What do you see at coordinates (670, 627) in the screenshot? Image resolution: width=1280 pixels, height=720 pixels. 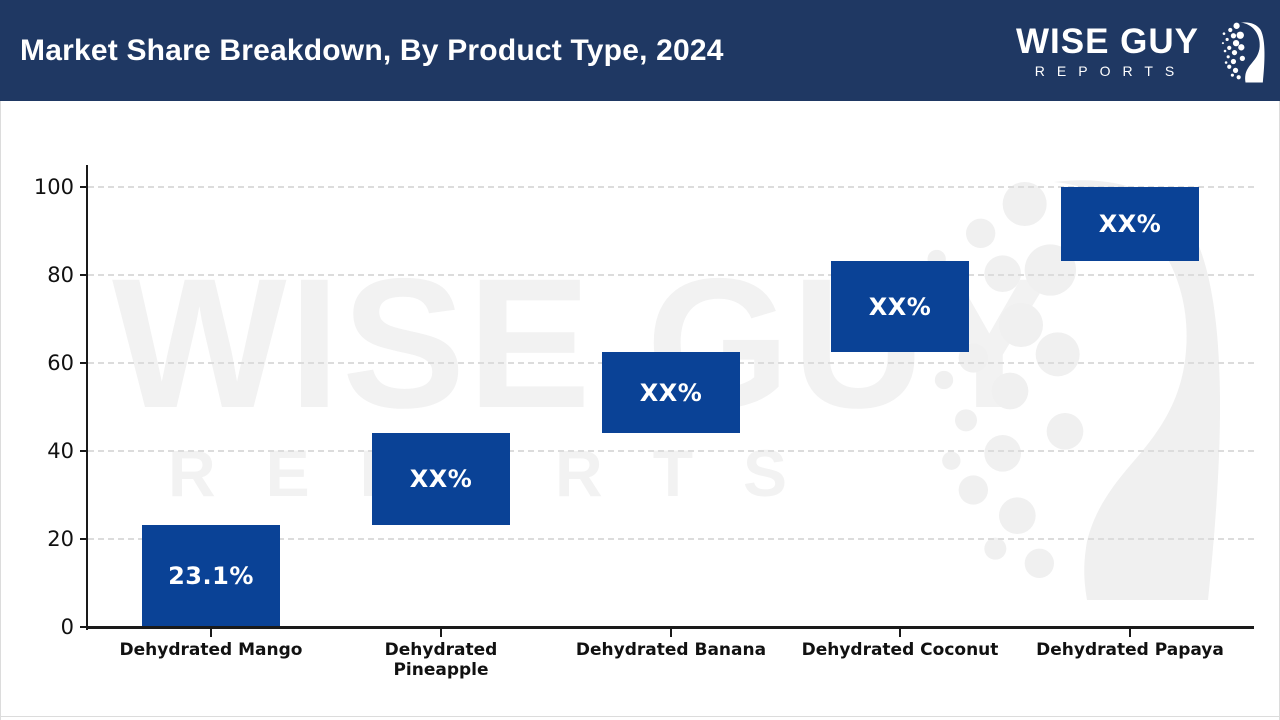 I see `x-axis-line` at bounding box center [670, 627].